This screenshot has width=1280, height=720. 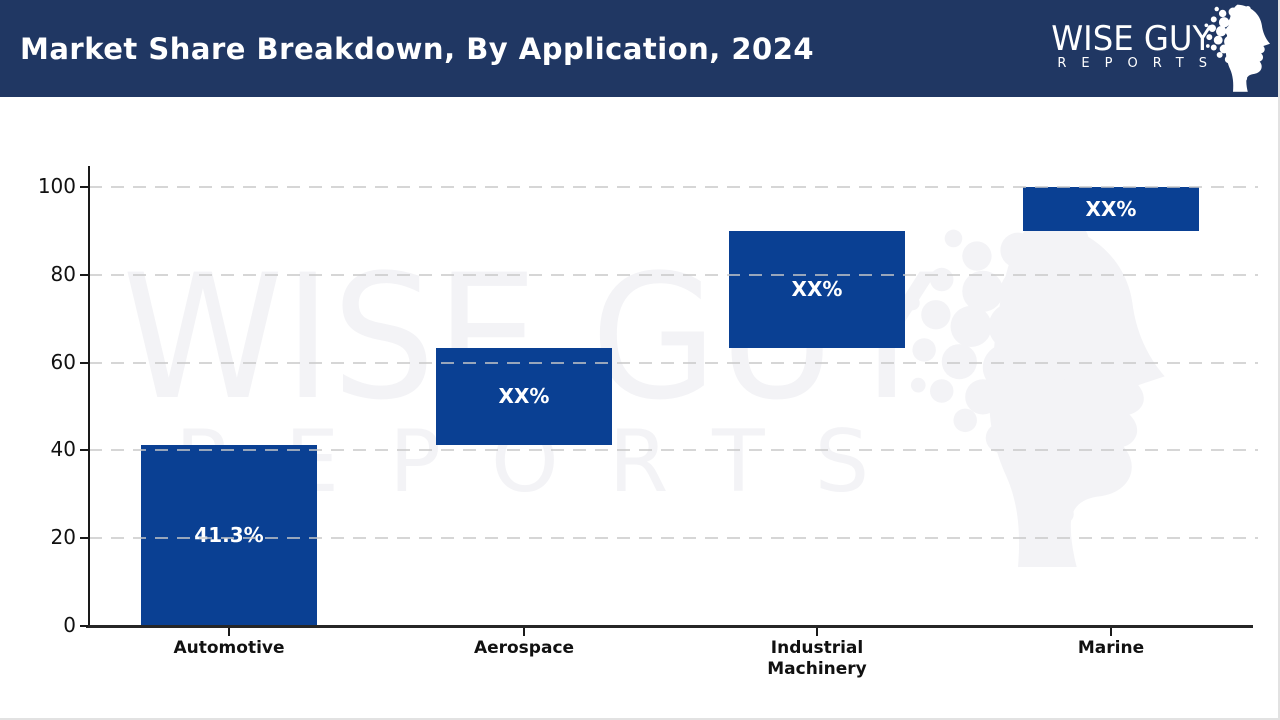 I want to click on watermark-head-icon, so click(x=1018, y=391).